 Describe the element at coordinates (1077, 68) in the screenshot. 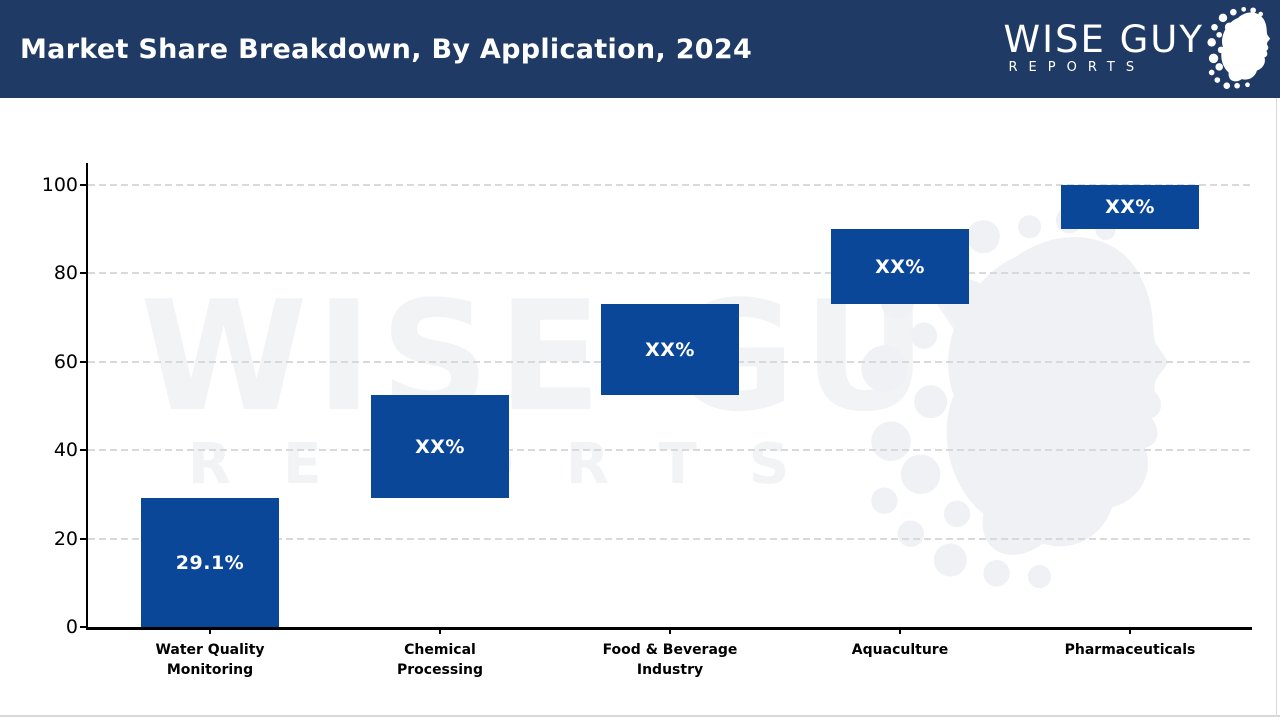

I see `logo-subtext: REPORTS` at that location.